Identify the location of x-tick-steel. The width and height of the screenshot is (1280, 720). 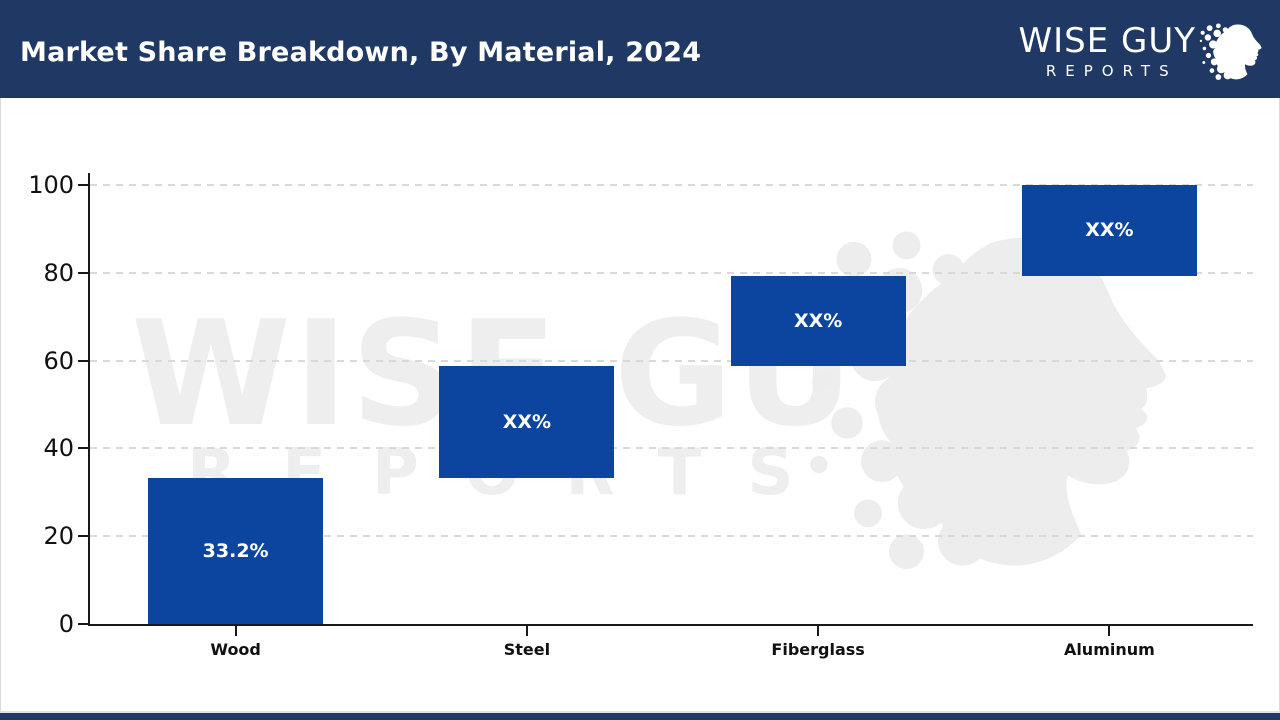
(526, 631).